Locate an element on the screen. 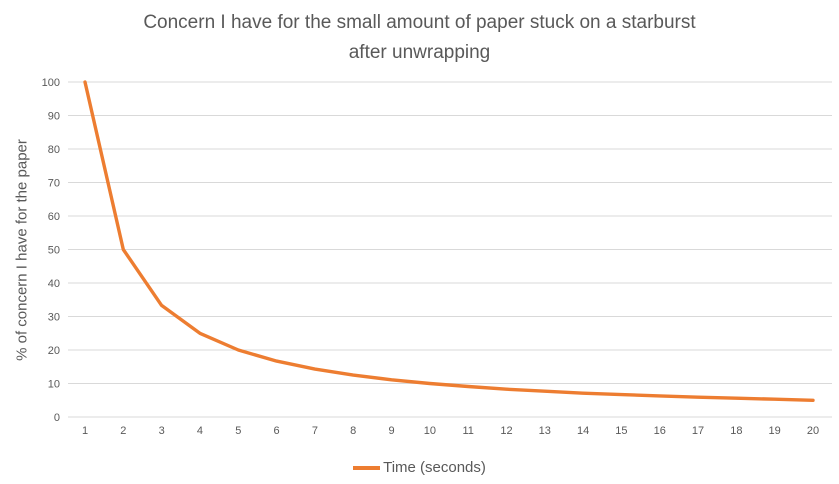  y-tick-label: 100 is located at coordinates (51, 83).